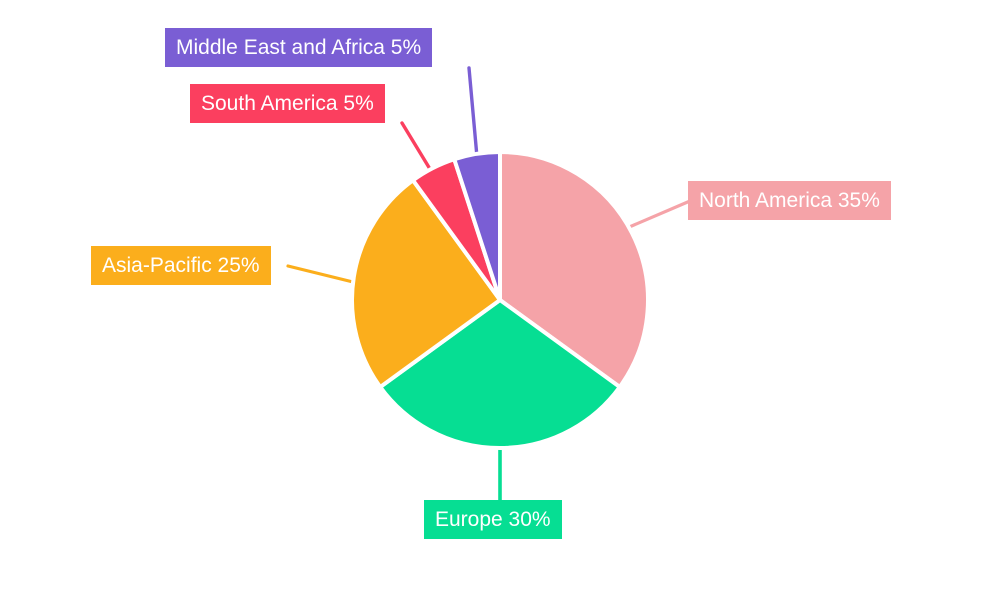  I want to click on pie-label-text-asia-pacific: Asia-Pacific 25%, so click(181, 265).